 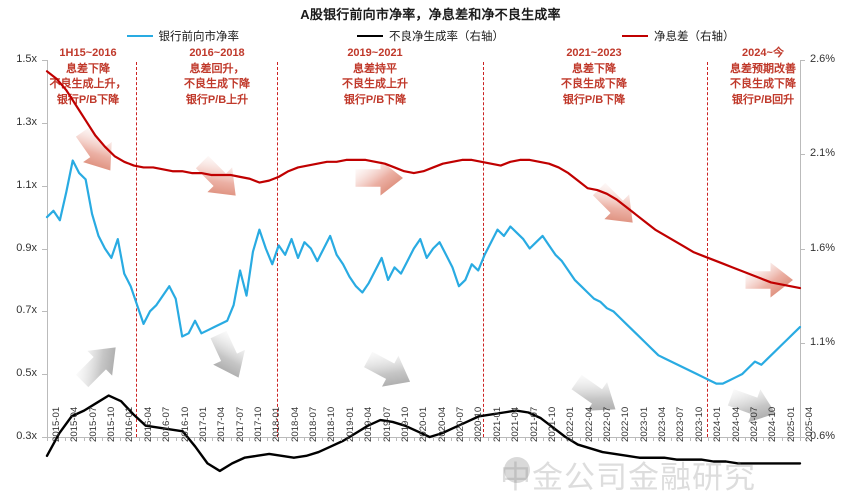 What do you see at coordinates (93, 424) in the screenshot?
I see `x-axis-tick-label: 2015-07` at bounding box center [93, 424].